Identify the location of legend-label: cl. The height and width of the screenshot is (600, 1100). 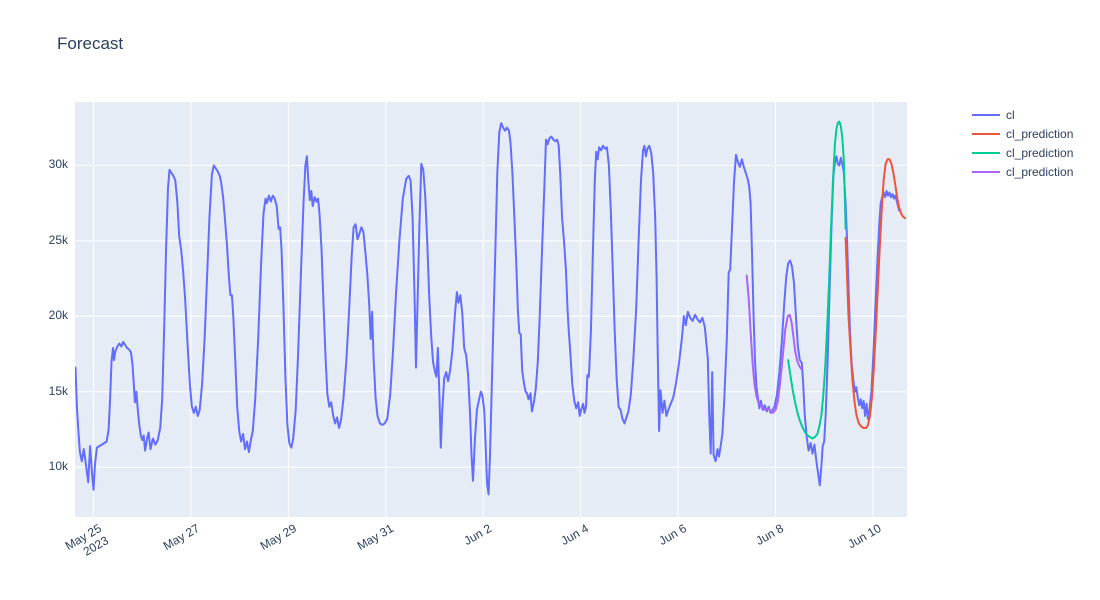
(1010, 114).